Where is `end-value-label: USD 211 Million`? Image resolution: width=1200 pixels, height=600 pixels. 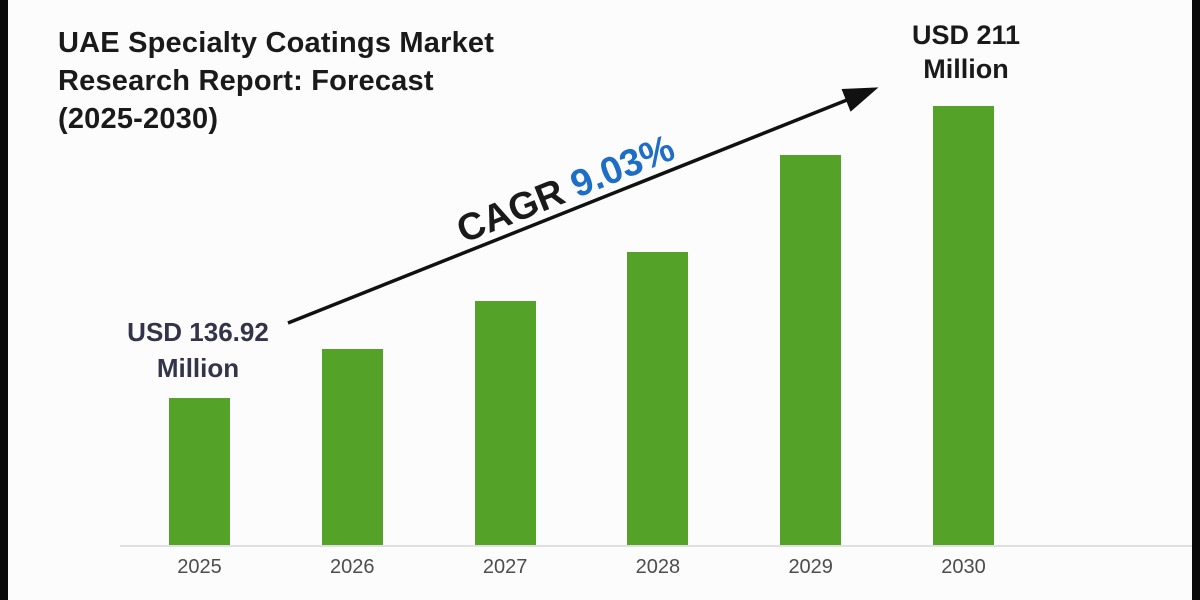 end-value-label: USD 211 Million is located at coordinates (966, 52).